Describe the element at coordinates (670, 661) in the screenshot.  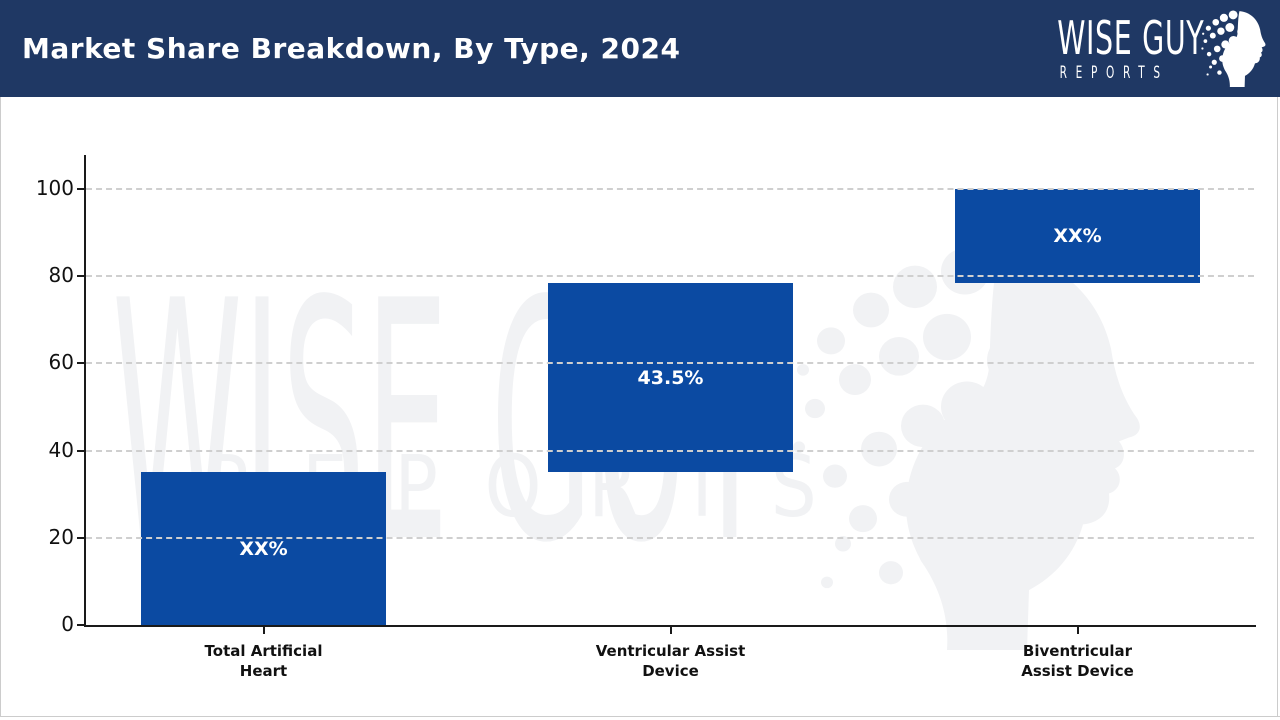
I see `x-tick-label: Ventricular Assist Device` at that location.